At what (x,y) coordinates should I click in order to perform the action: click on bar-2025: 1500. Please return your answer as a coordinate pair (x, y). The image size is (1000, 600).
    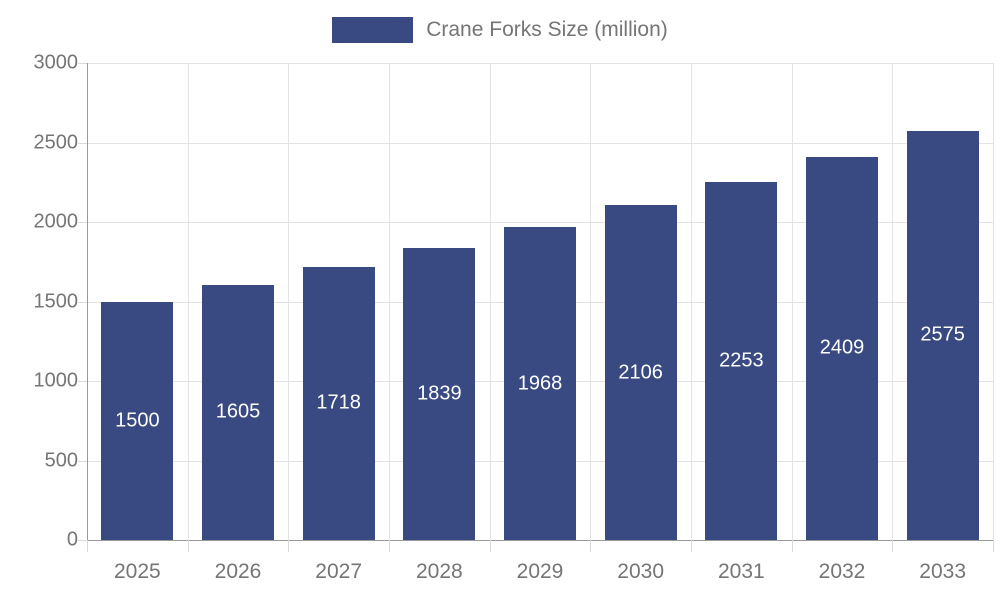
    Looking at the image, I should click on (137, 420).